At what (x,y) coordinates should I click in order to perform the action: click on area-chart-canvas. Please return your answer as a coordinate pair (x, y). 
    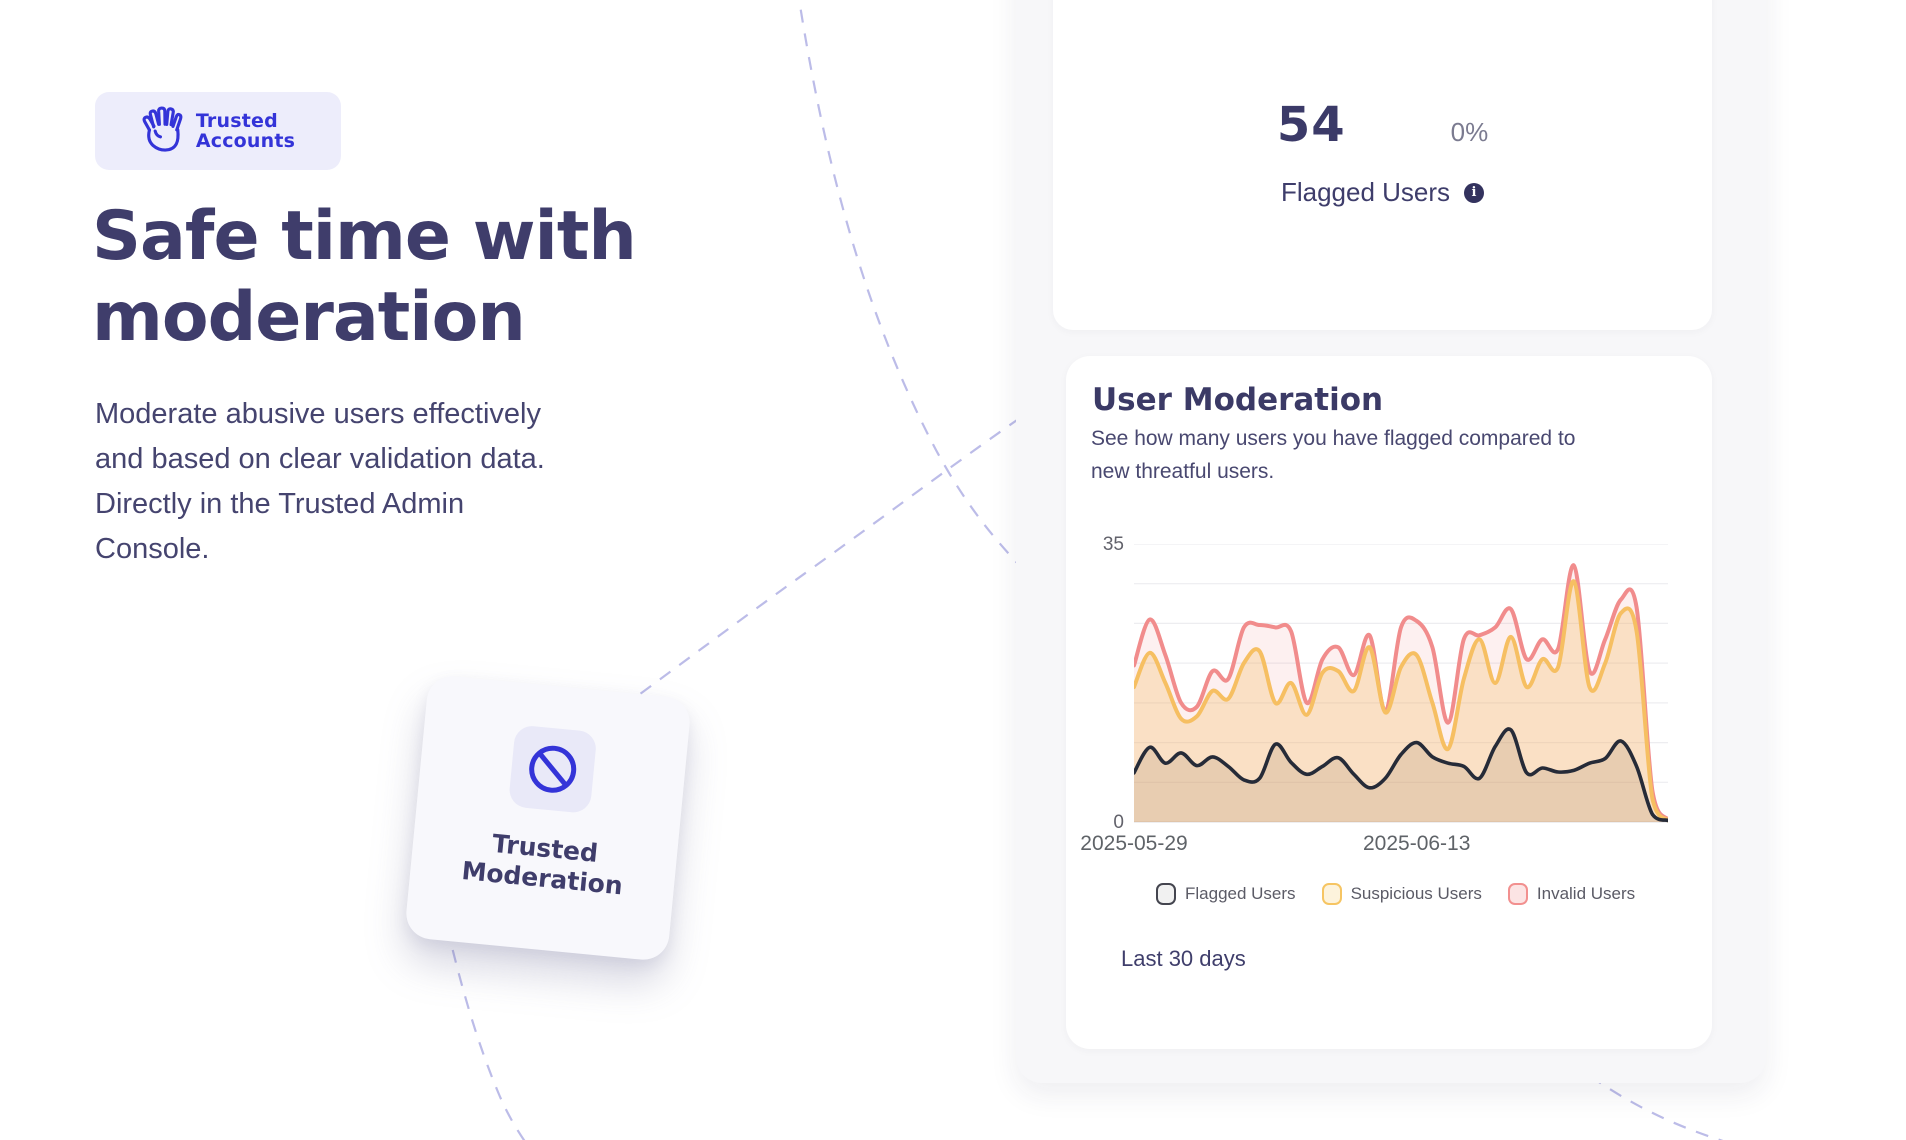
    Looking at the image, I should click on (1401, 683).